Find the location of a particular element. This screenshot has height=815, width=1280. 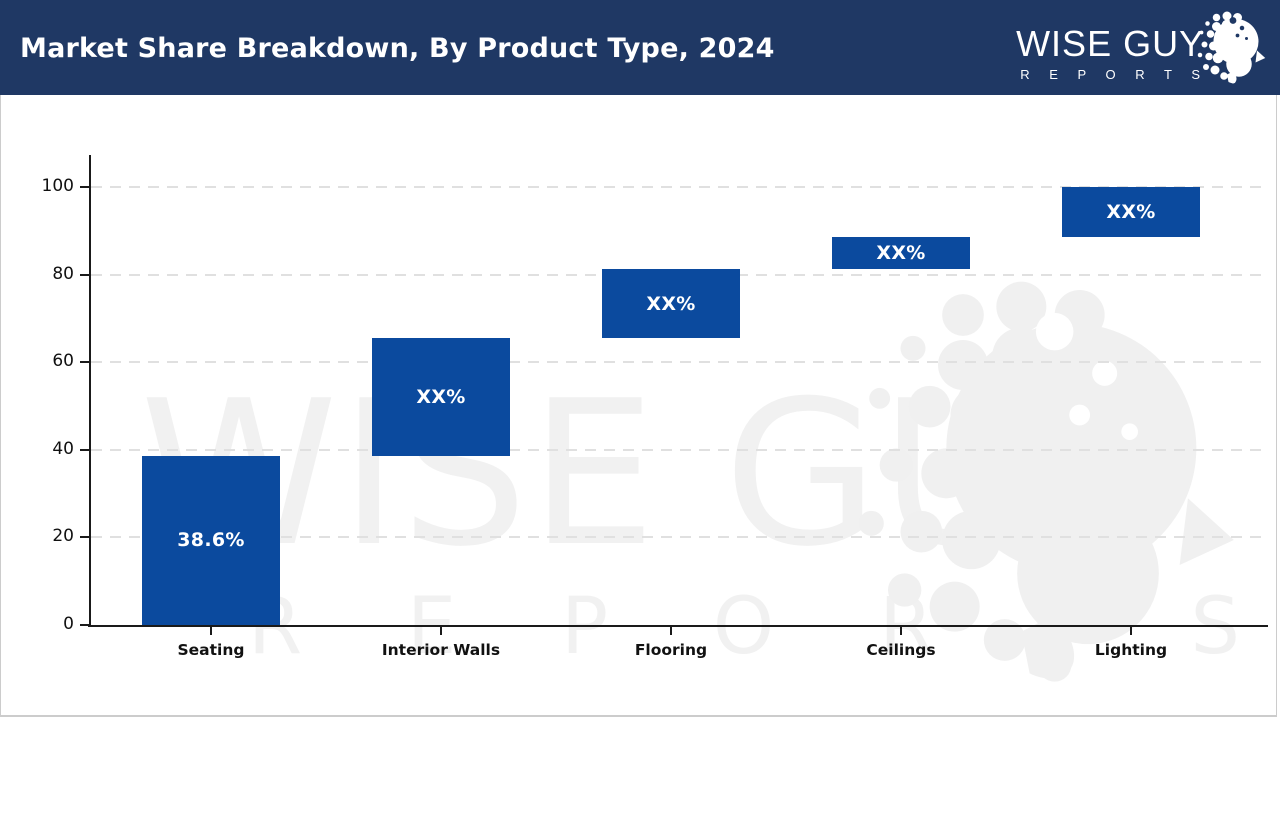

x-axis-category-label: Seating is located at coordinates (211, 650).